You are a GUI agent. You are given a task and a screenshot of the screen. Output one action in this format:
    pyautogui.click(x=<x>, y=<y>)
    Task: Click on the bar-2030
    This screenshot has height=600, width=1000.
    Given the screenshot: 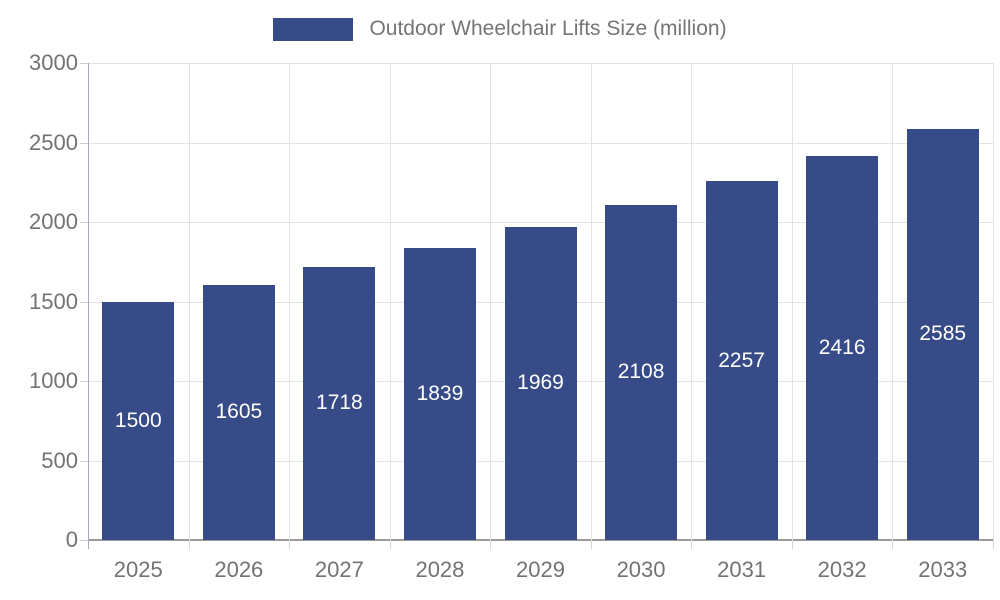 What is the action you would take?
    pyautogui.click(x=641, y=372)
    